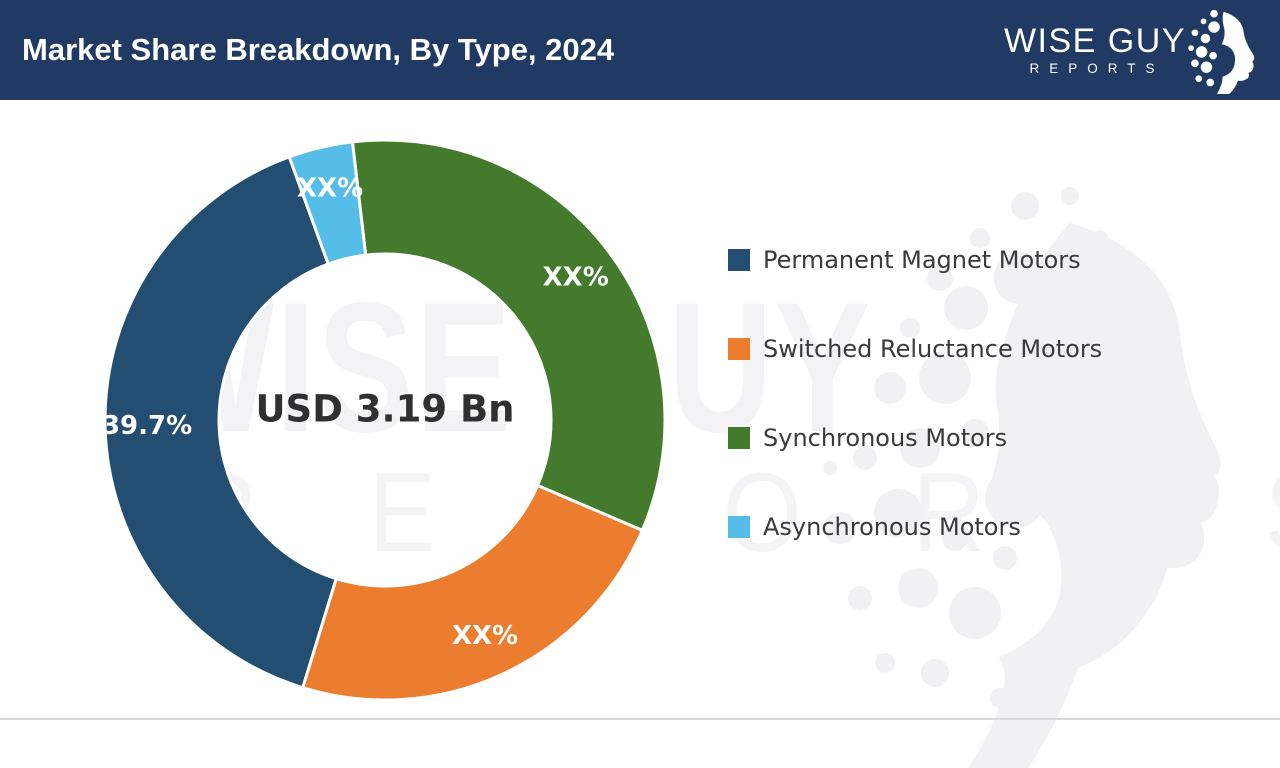 The width and height of the screenshot is (1280, 768). I want to click on page-title: Market Share Breakdown, By Type, 2024, so click(318, 49).